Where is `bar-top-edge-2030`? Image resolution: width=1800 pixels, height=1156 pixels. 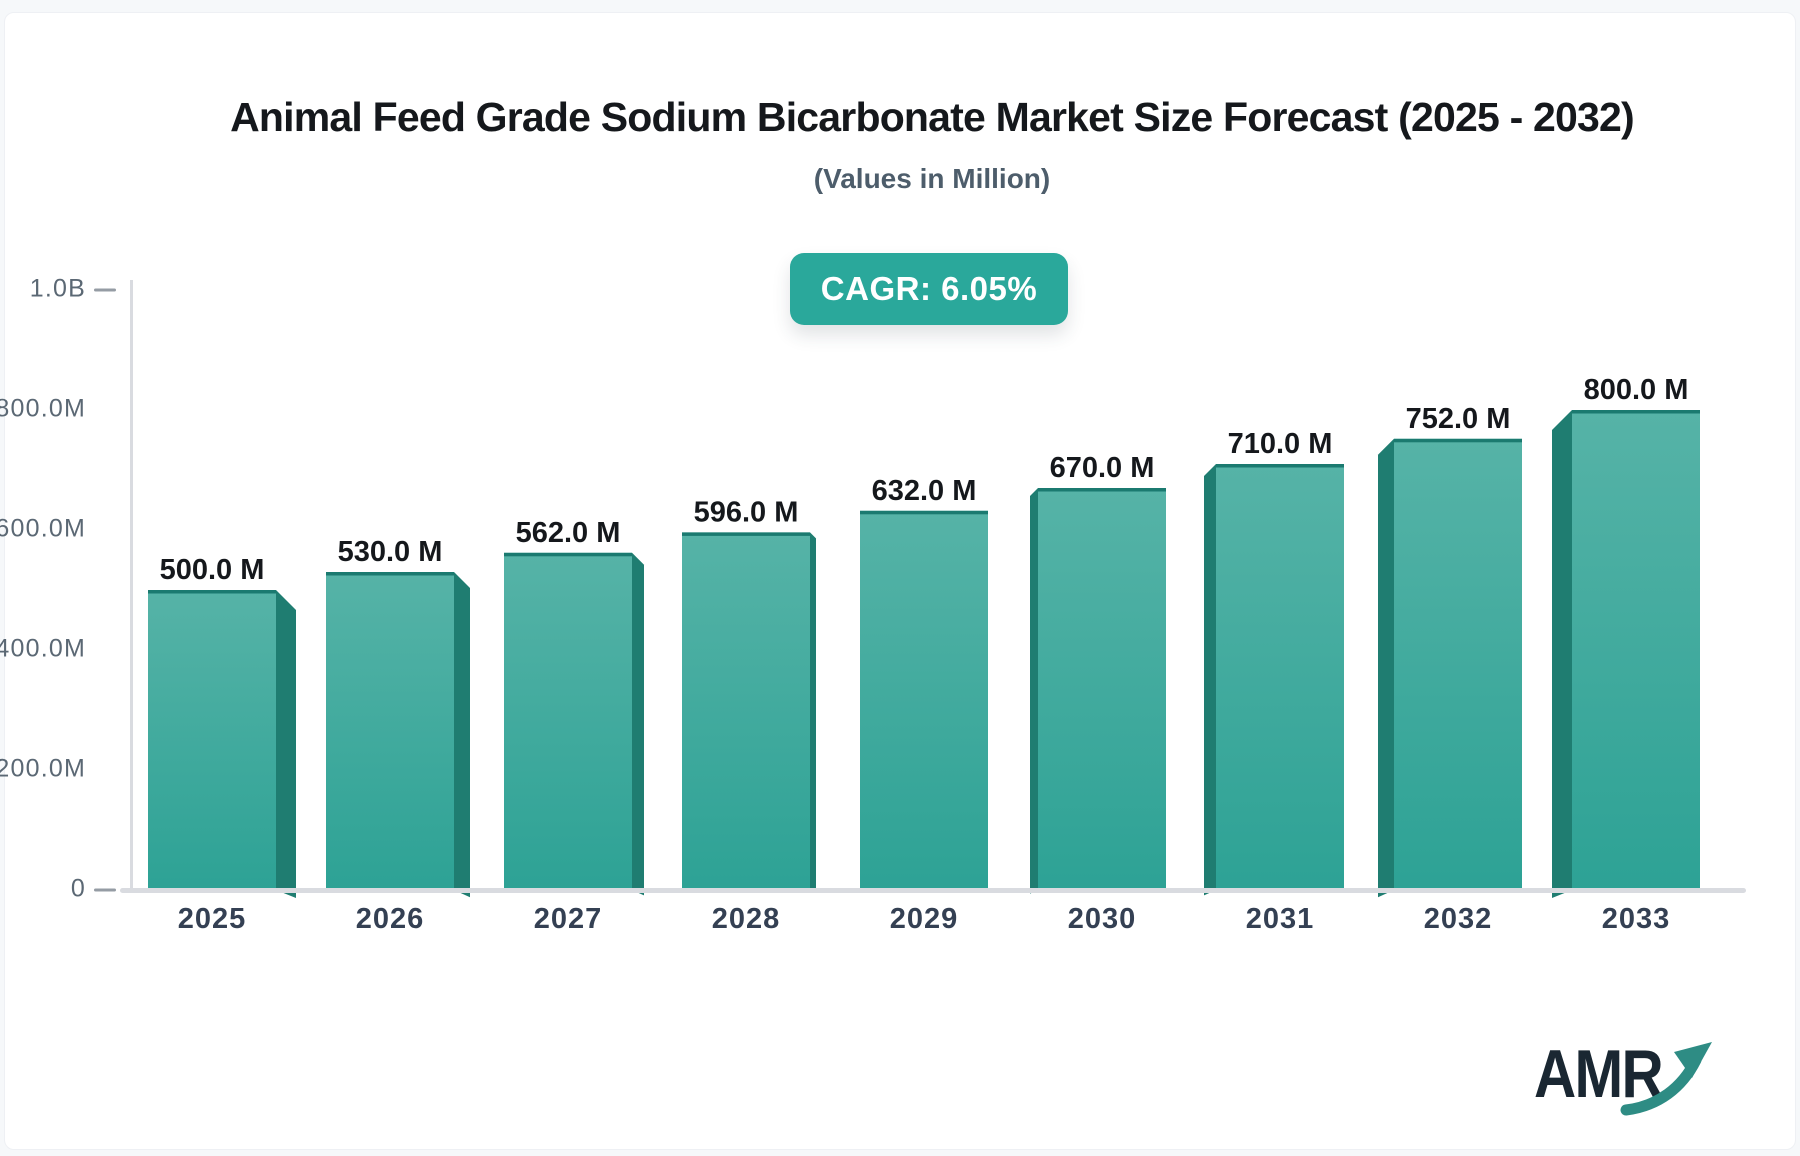
bar-top-edge-2030 is located at coordinates (1102, 490).